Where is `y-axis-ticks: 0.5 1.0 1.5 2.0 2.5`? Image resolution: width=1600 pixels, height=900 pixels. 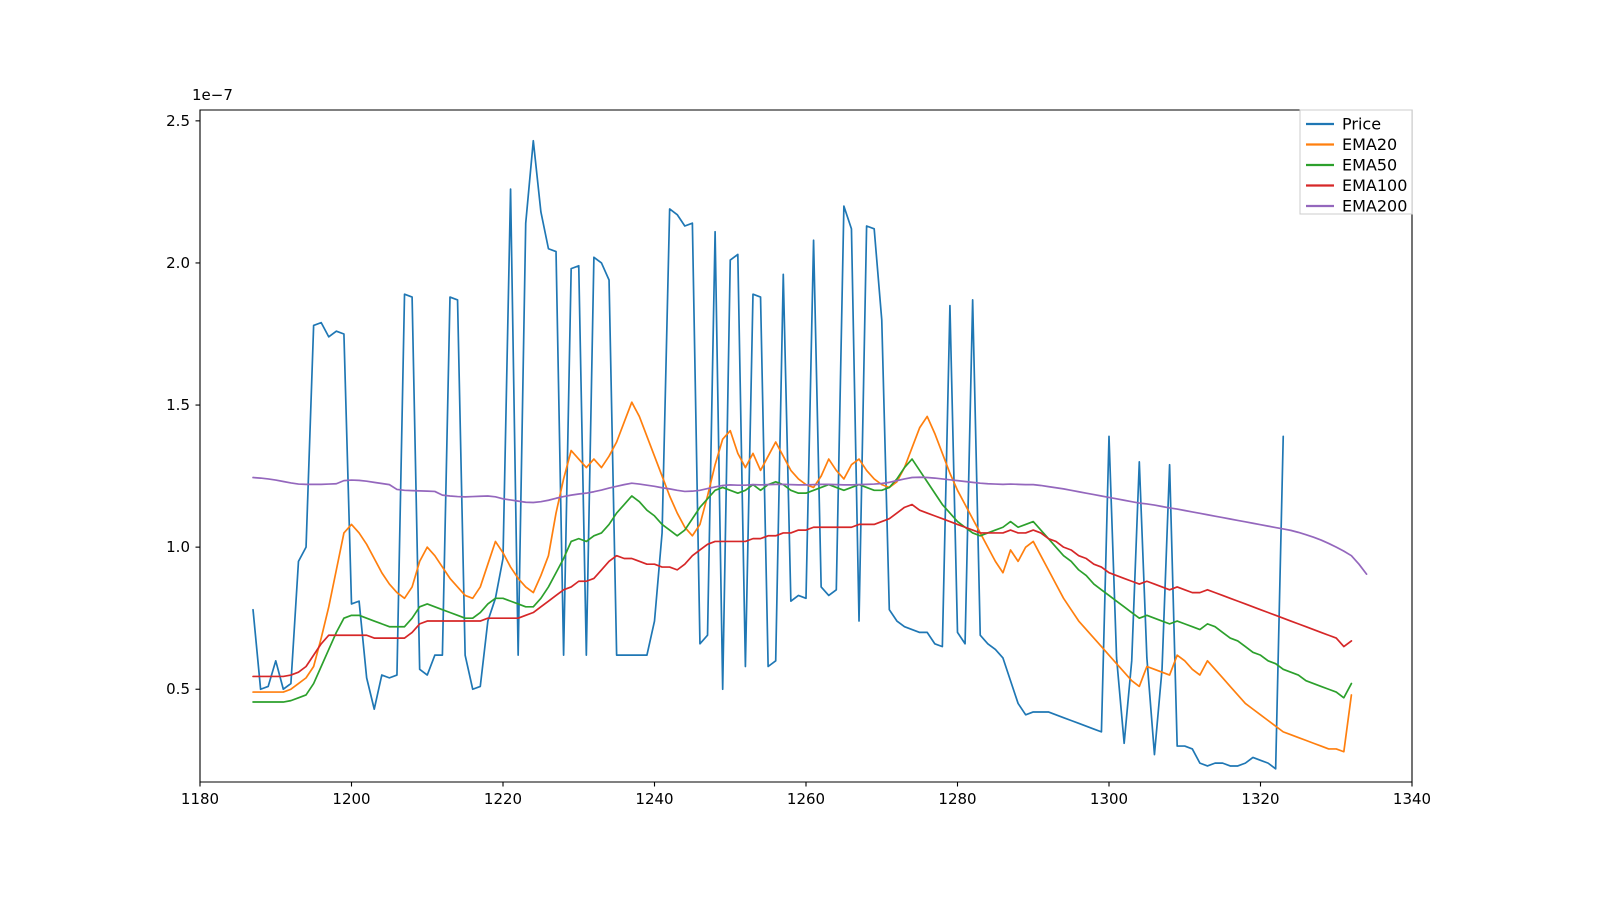 y-axis-ticks: 0.5 1.0 1.5 2.0 2.5 is located at coordinates (183, 405).